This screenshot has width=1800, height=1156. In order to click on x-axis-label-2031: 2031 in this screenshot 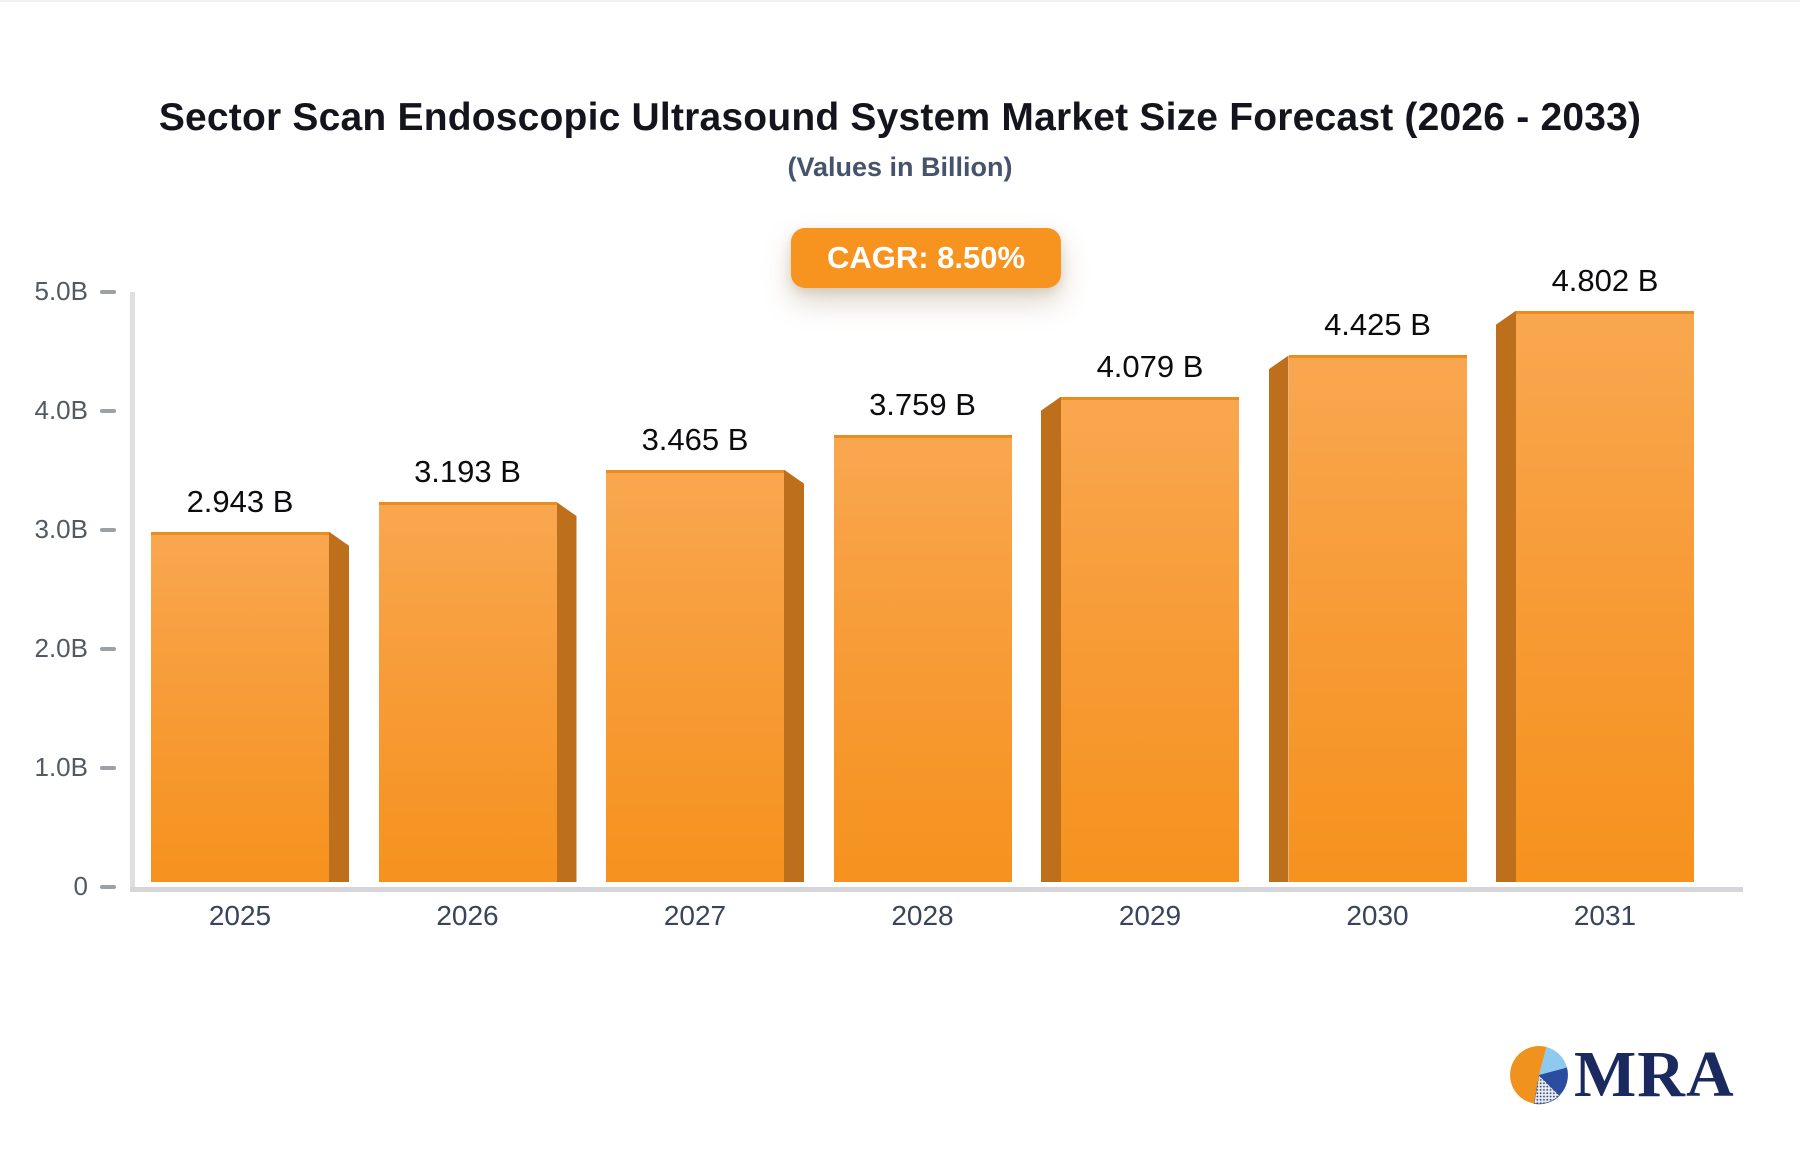, I will do `click(1605, 915)`.